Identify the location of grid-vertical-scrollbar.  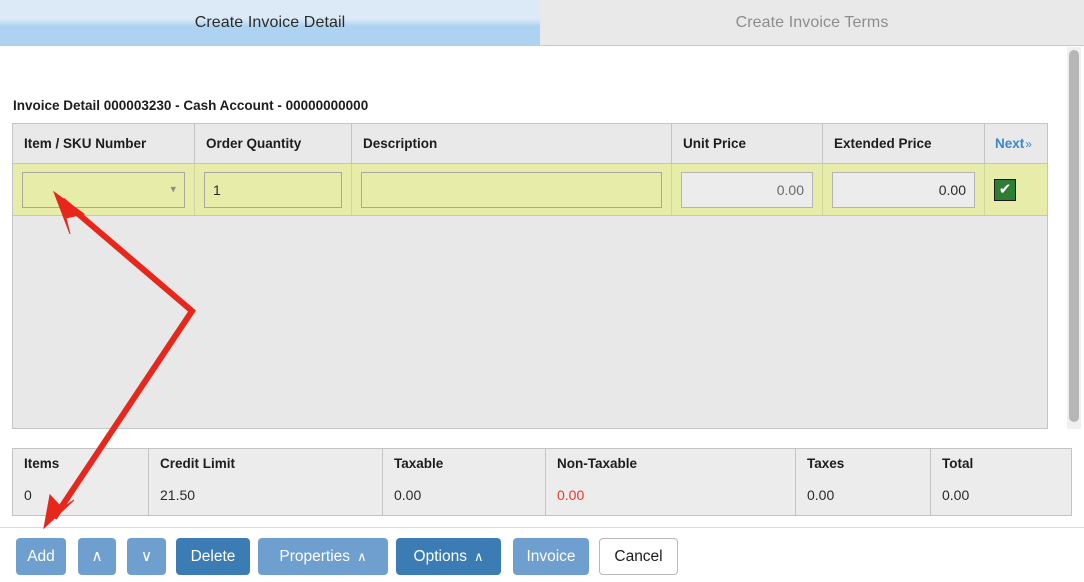
(1074, 238).